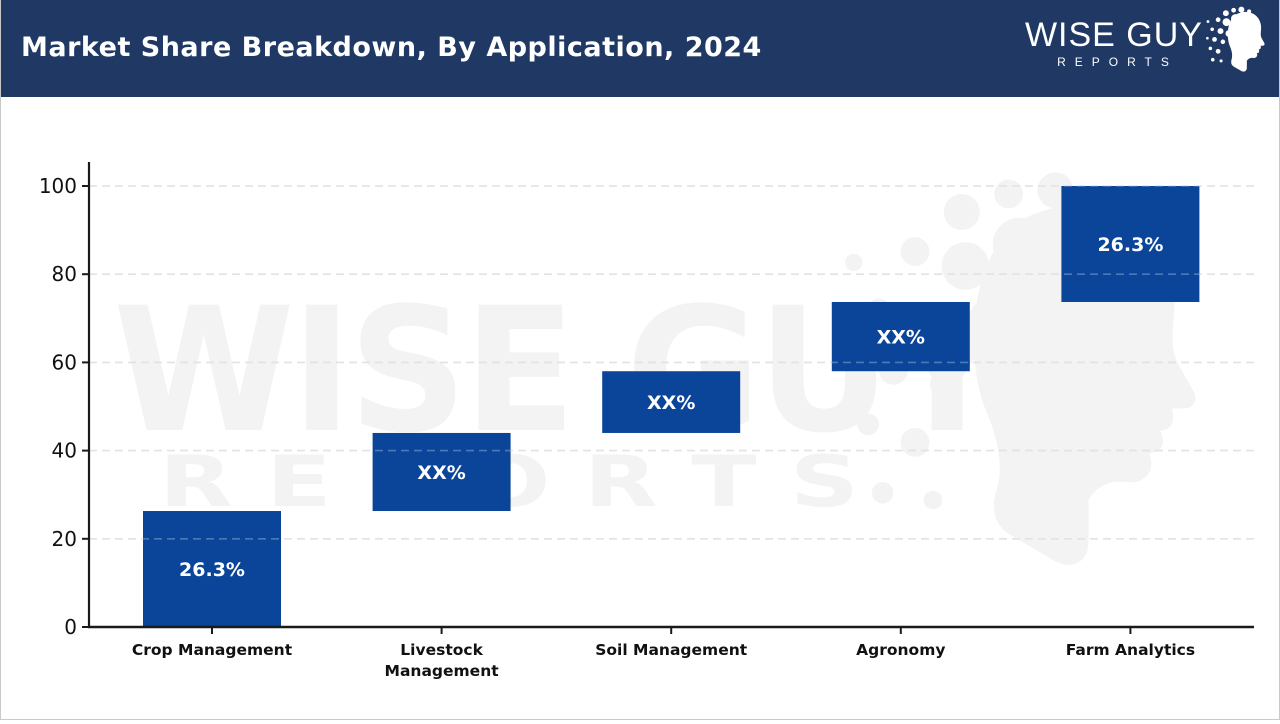 This screenshot has height=724, width=1280. I want to click on x-category-label-livestock-management: Livestock, so click(441, 650).